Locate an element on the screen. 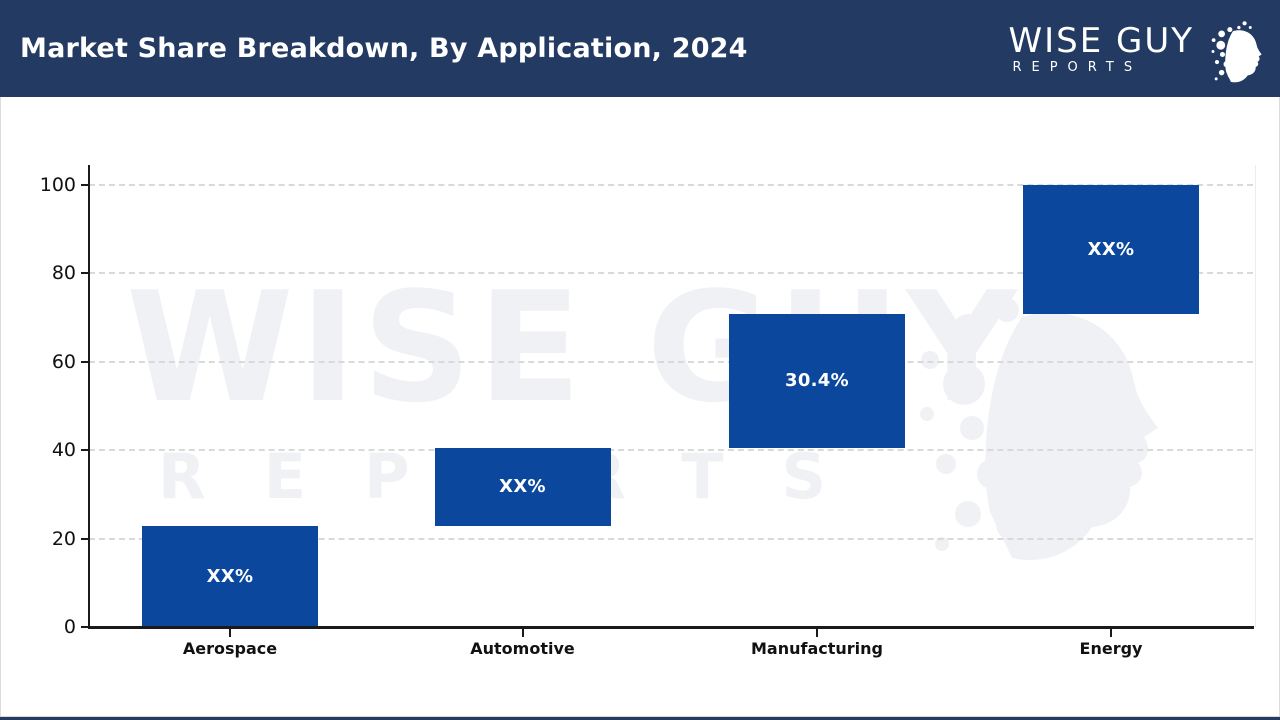 This screenshot has height=720, width=1280. logo-head-icon is located at coordinates (1236, 51).